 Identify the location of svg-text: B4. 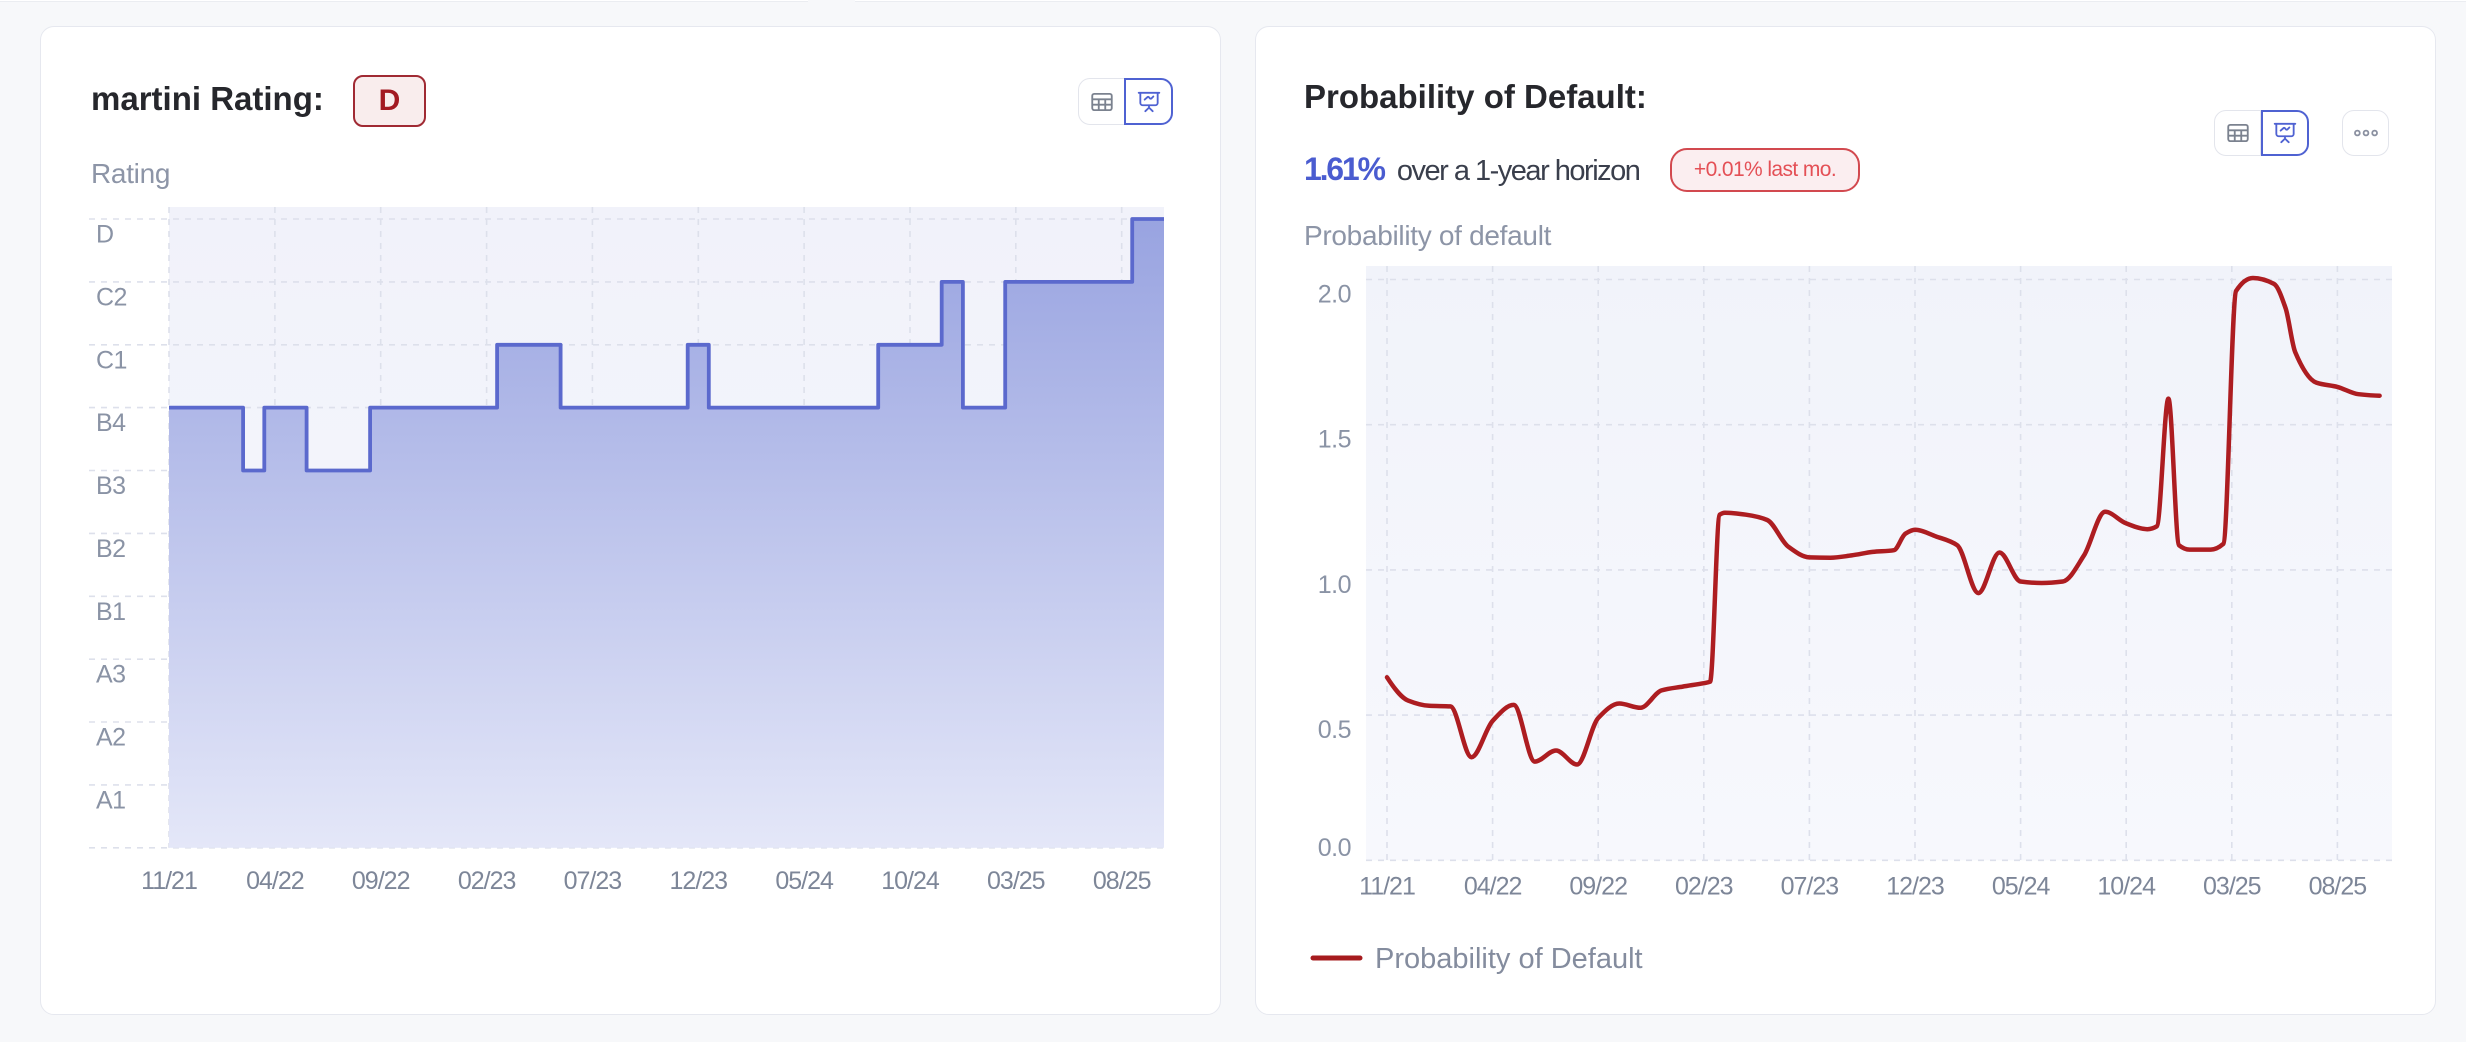
(111, 423).